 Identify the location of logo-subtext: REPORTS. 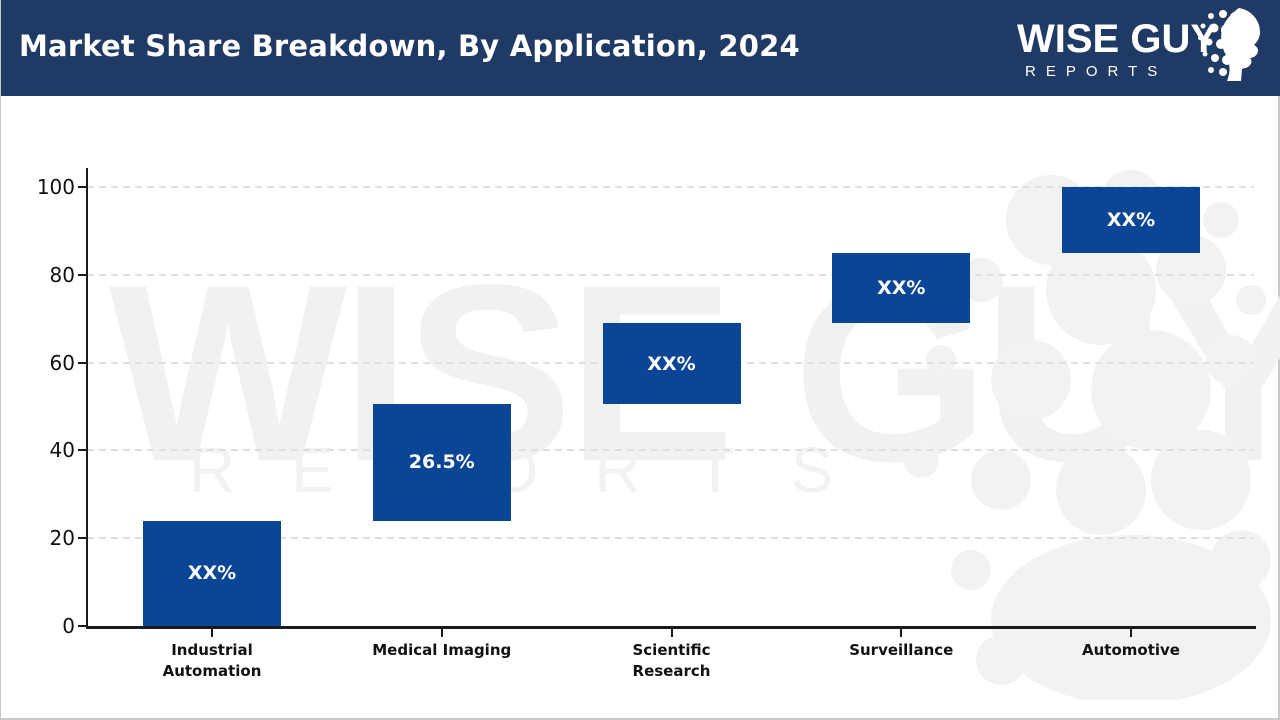
(1096, 71).